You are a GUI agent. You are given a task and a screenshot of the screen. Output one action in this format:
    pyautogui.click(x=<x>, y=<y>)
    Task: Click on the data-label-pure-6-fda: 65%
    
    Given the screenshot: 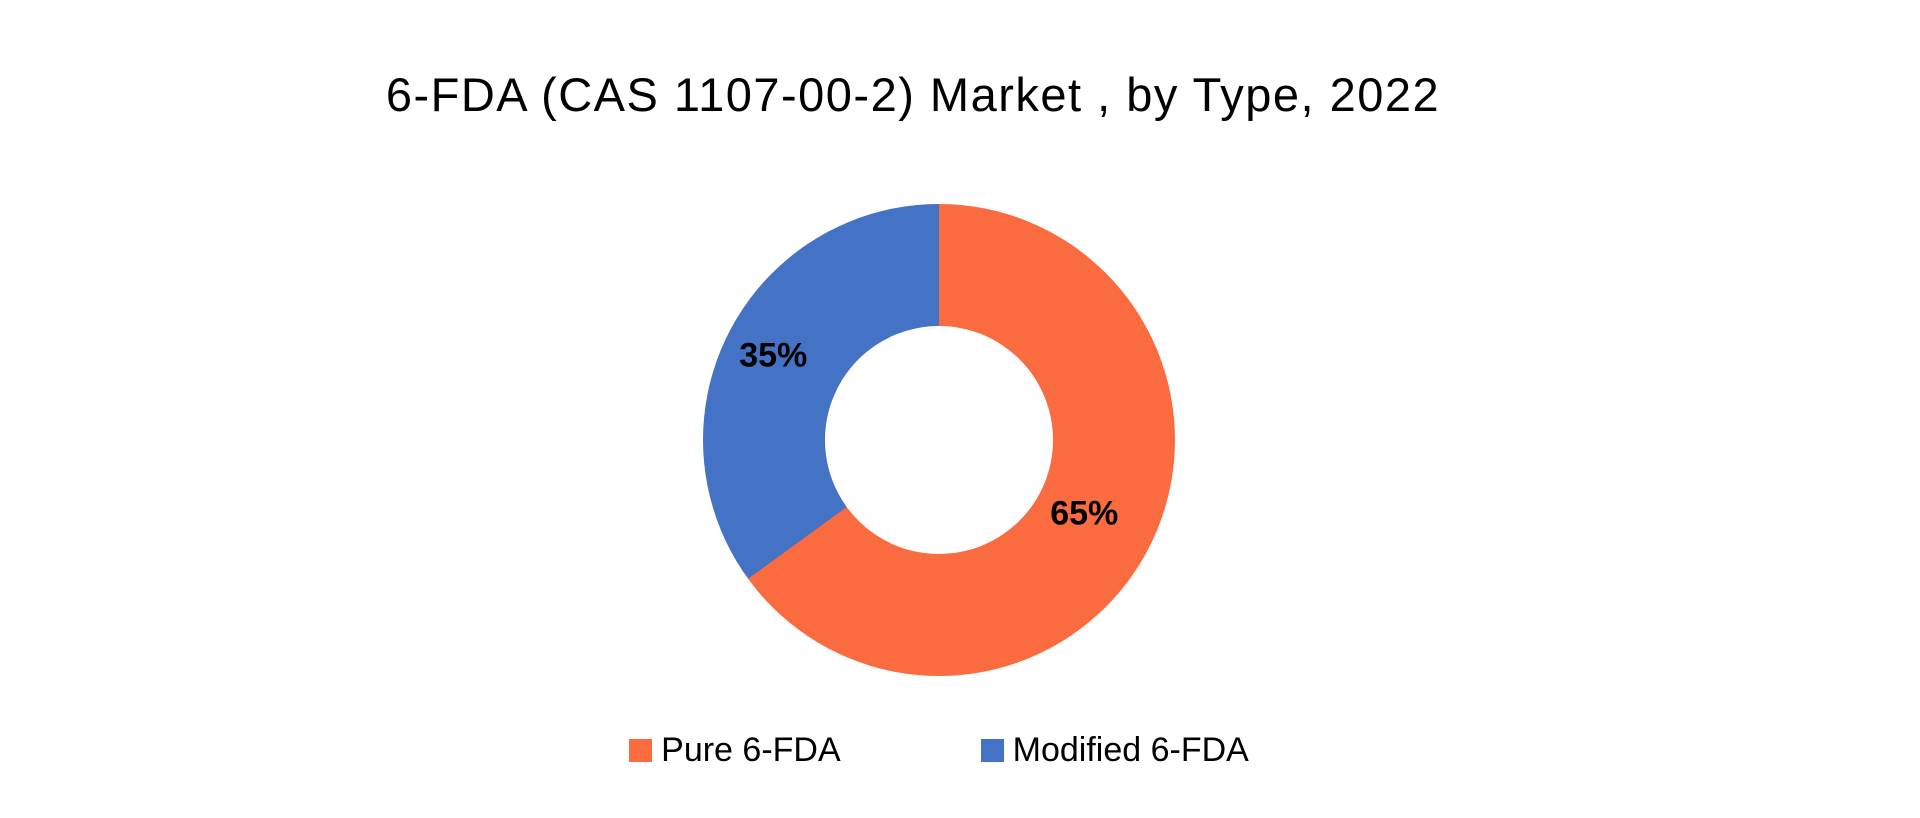 What is the action you would take?
    pyautogui.click(x=1084, y=513)
    